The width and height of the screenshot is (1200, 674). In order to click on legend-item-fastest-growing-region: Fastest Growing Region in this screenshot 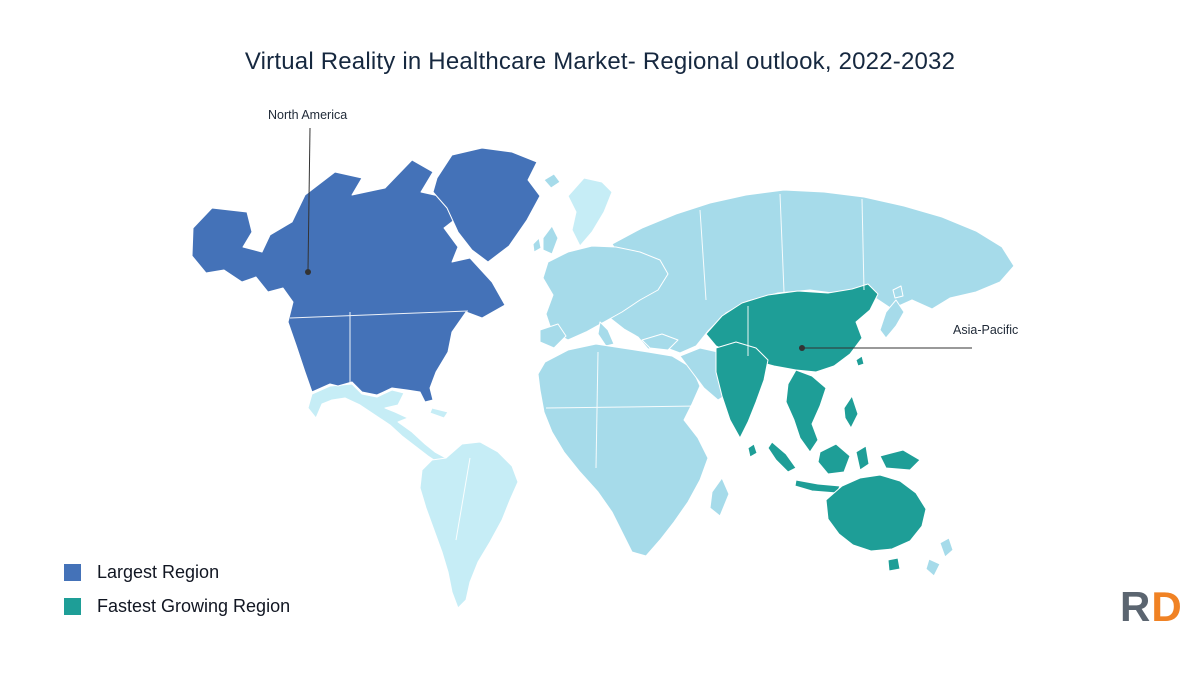, I will do `click(177, 606)`.